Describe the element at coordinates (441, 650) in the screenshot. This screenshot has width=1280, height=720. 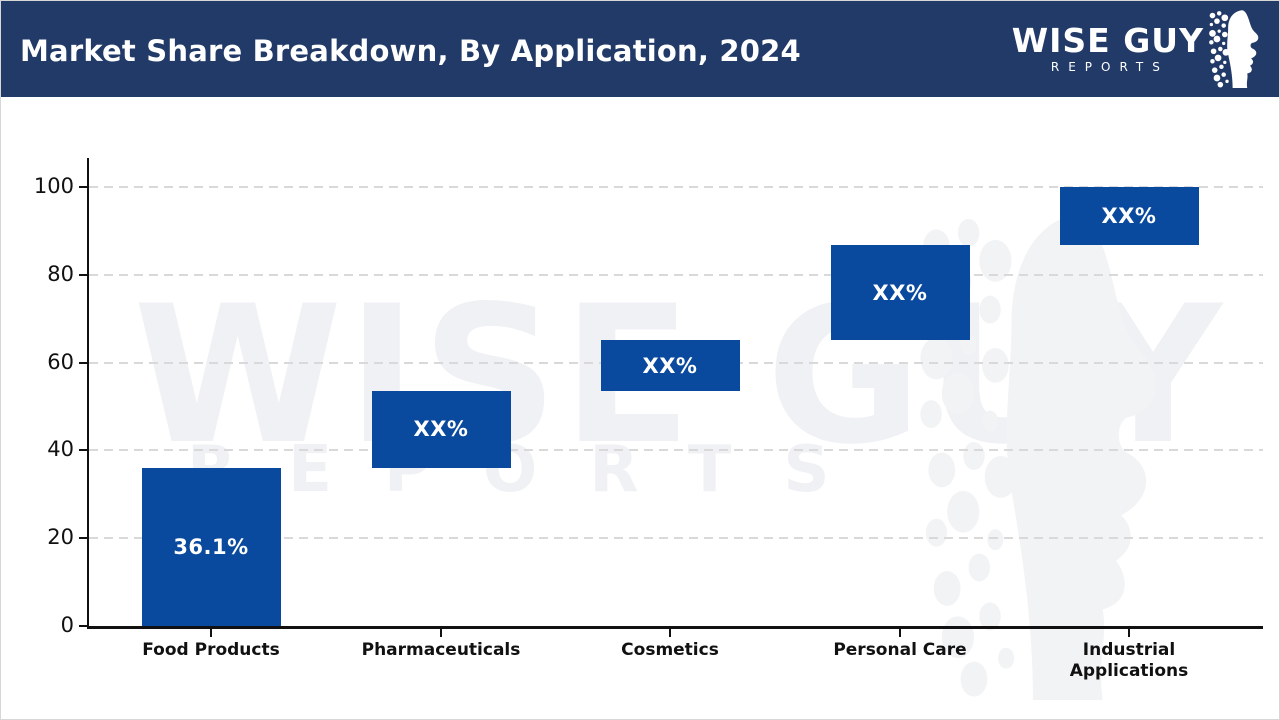
I see `x-axis-label-pharmaceuticals: Pharmaceuticals` at that location.